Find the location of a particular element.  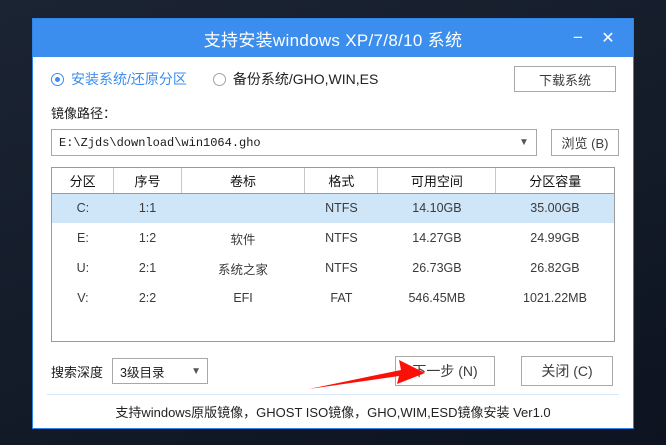

table-row: E: 1:2 软件 NTFS 14.27GB 24.99GB is located at coordinates (333, 238).